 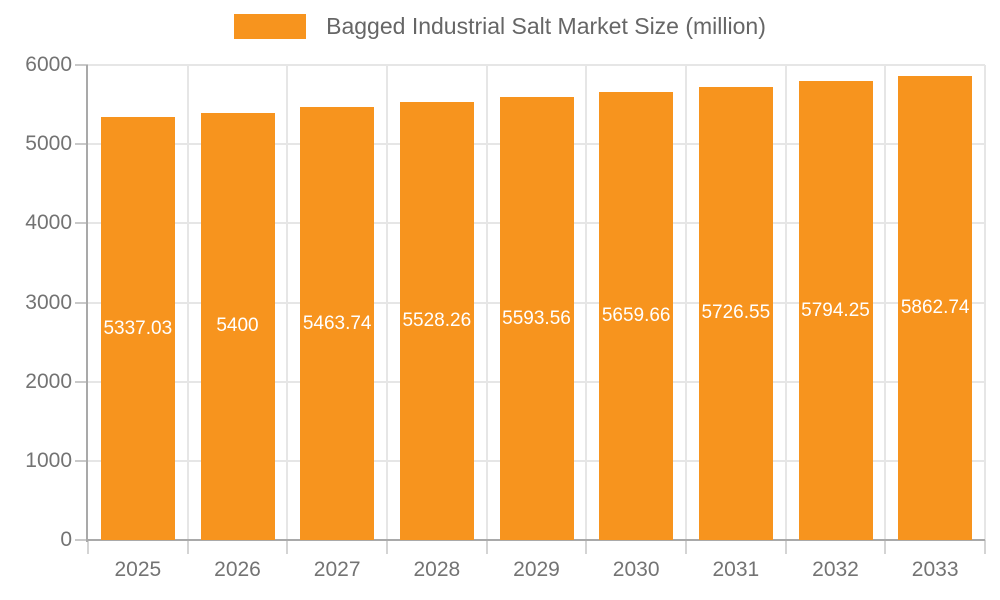 What do you see at coordinates (935, 569) in the screenshot?
I see `x-axis-label: 2033` at bounding box center [935, 569].